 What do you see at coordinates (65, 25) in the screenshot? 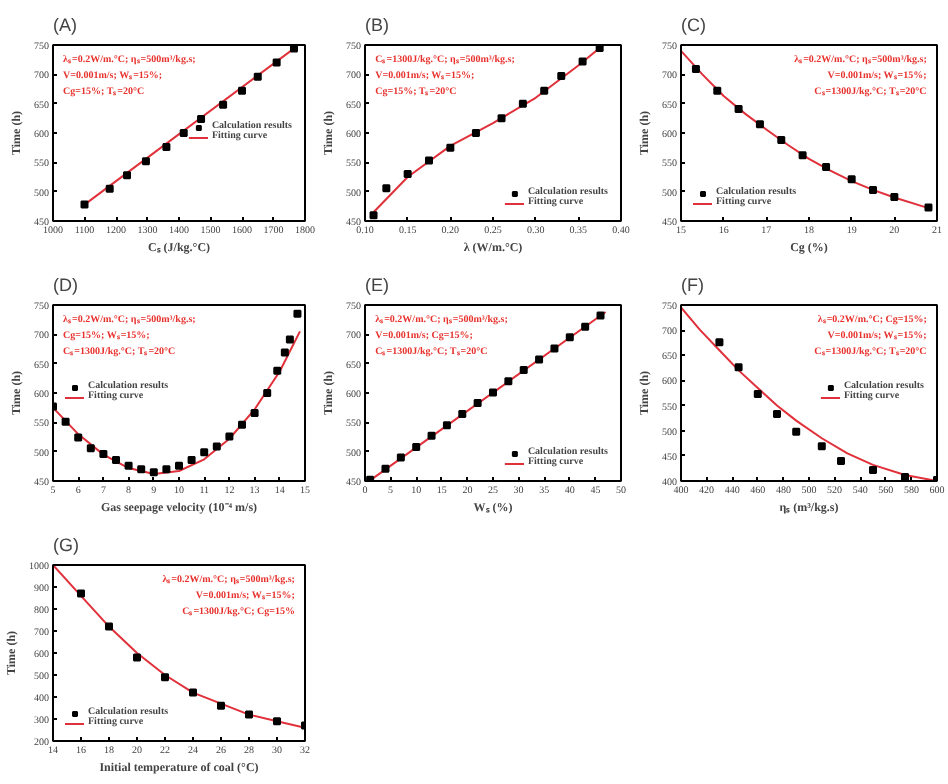
I see `chart-title: (A)` at bounding box center [65, 25].